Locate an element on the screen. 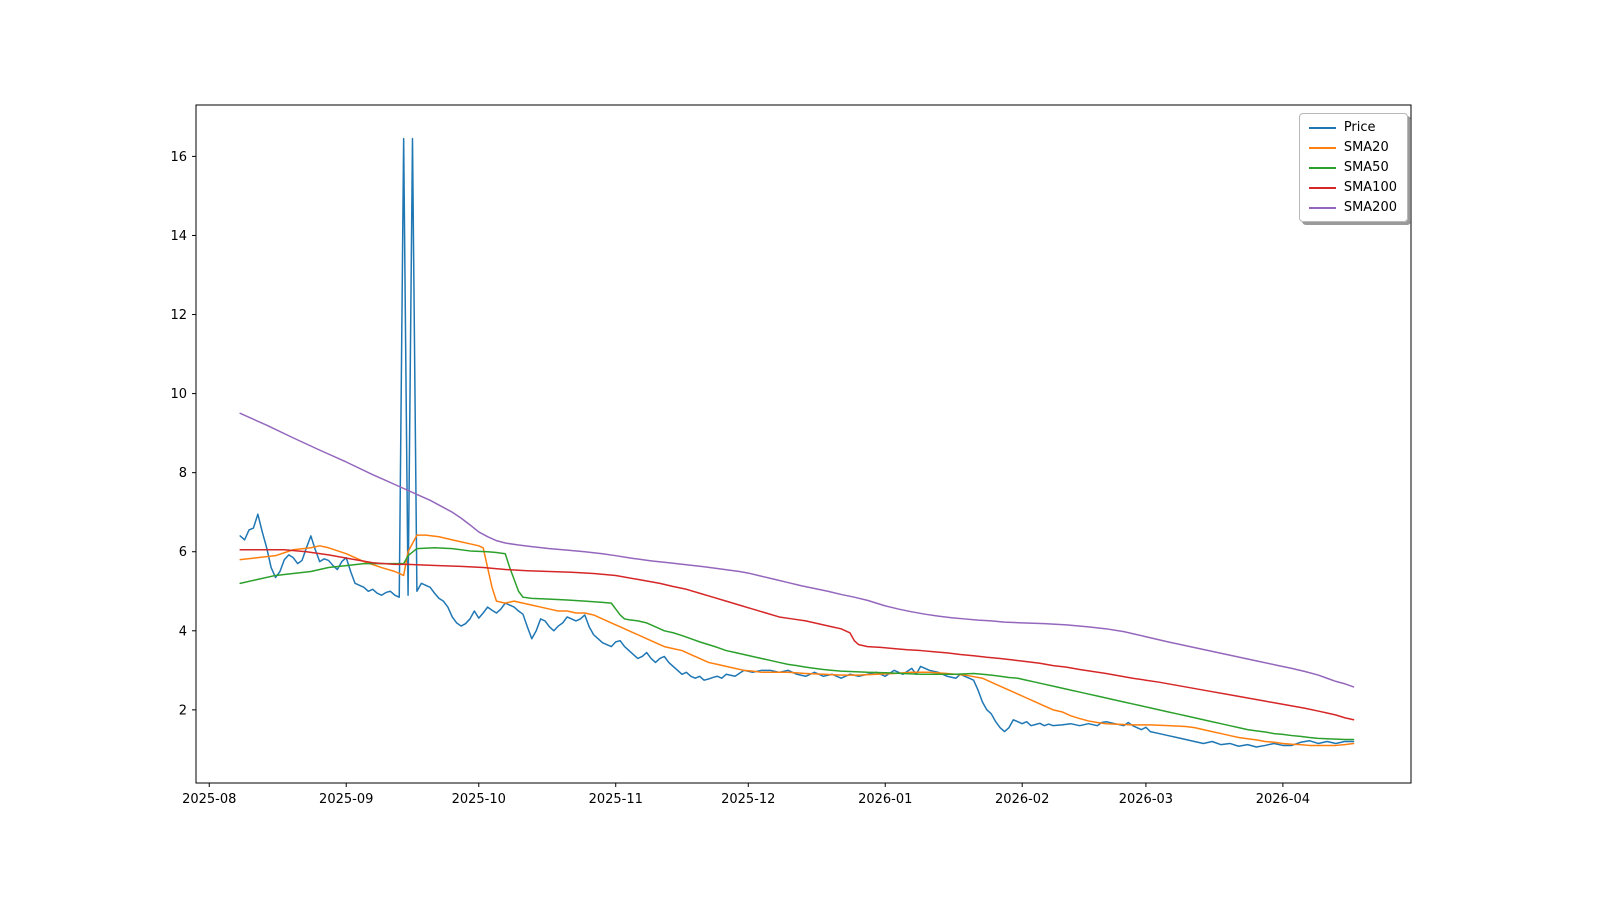 Image resolution: width=1600 pixels, height=900 pixels. legend-item-sma50: SMA50 is located at coordinates (1352, 167).